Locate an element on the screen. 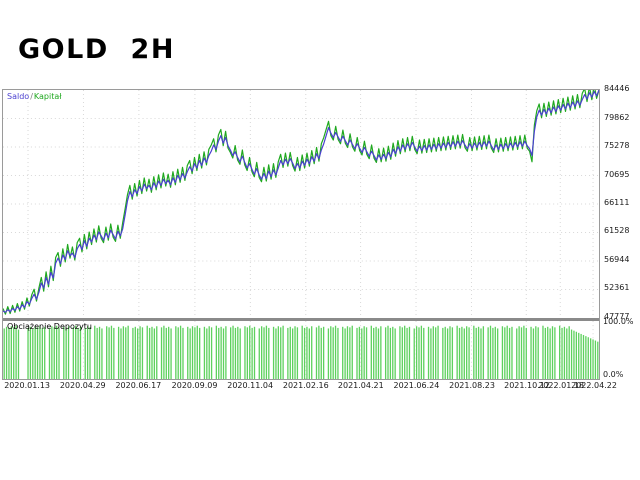  panel-divider is located at coordinates (301, 319).